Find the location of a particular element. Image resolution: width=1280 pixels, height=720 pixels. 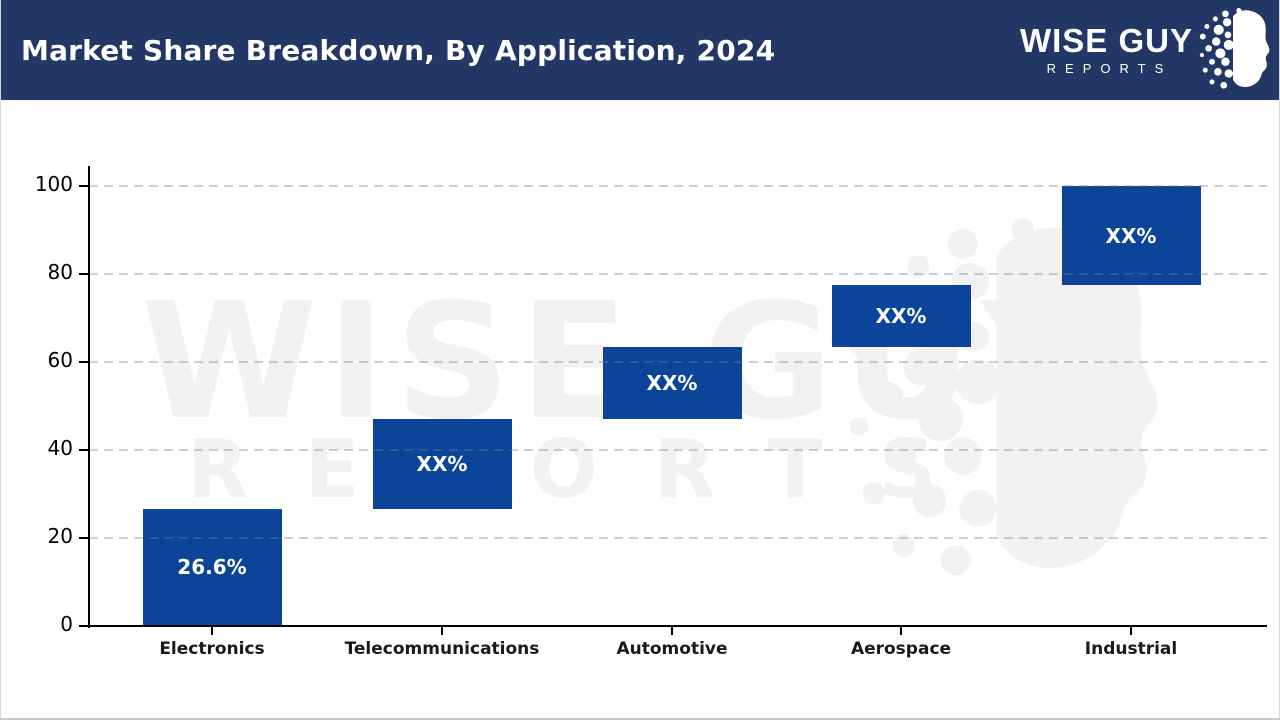

bar-industrial is located at coordinates (1131, 235).